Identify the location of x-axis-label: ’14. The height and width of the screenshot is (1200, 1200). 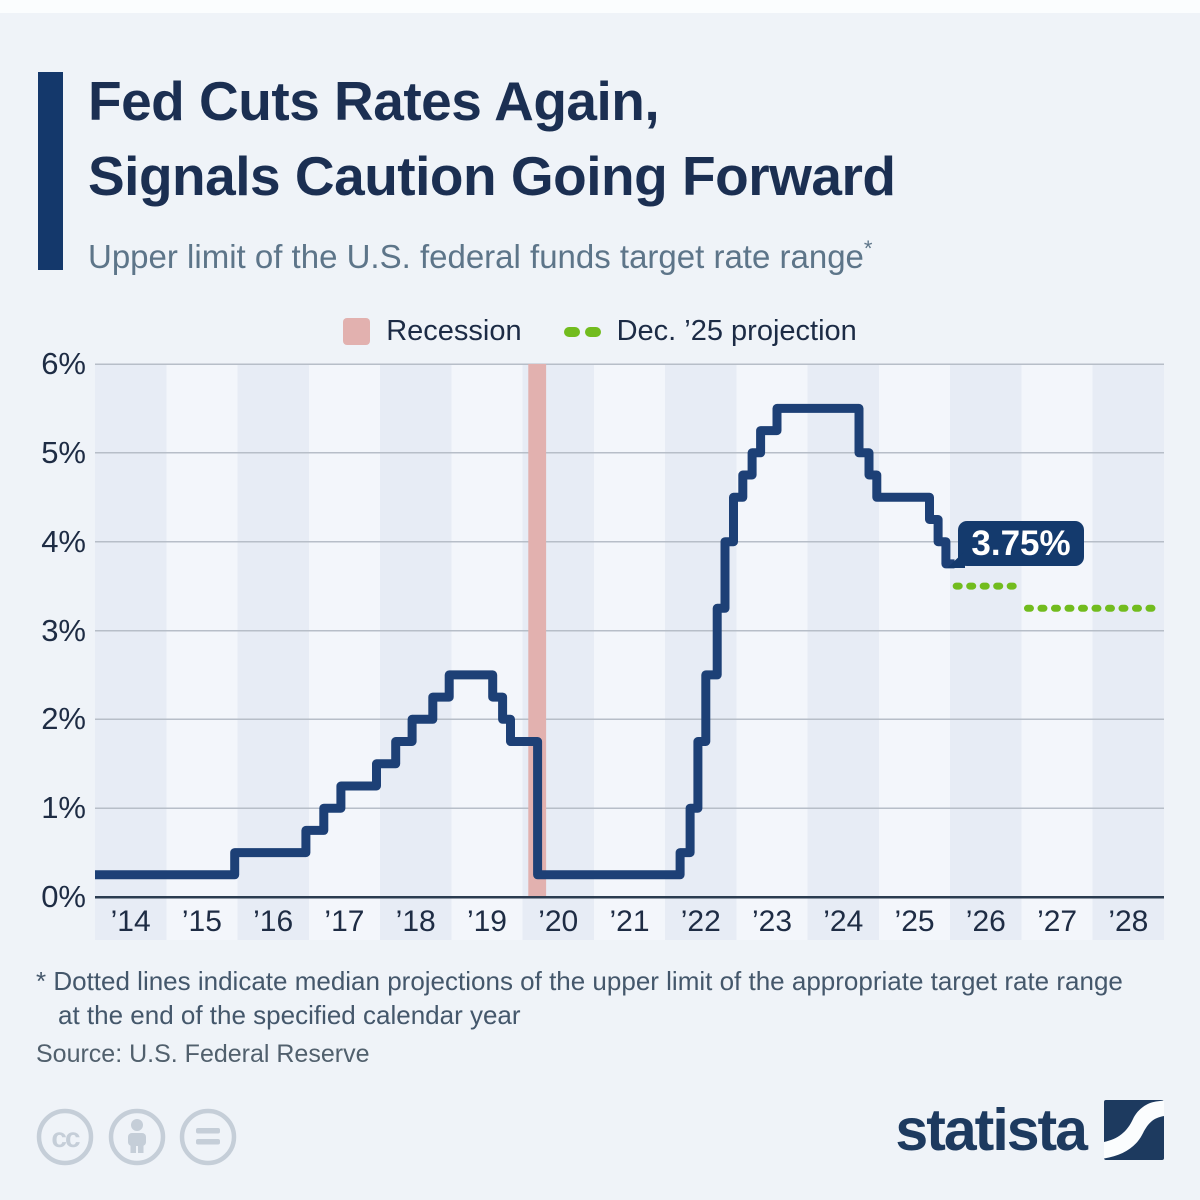
(130, 921).